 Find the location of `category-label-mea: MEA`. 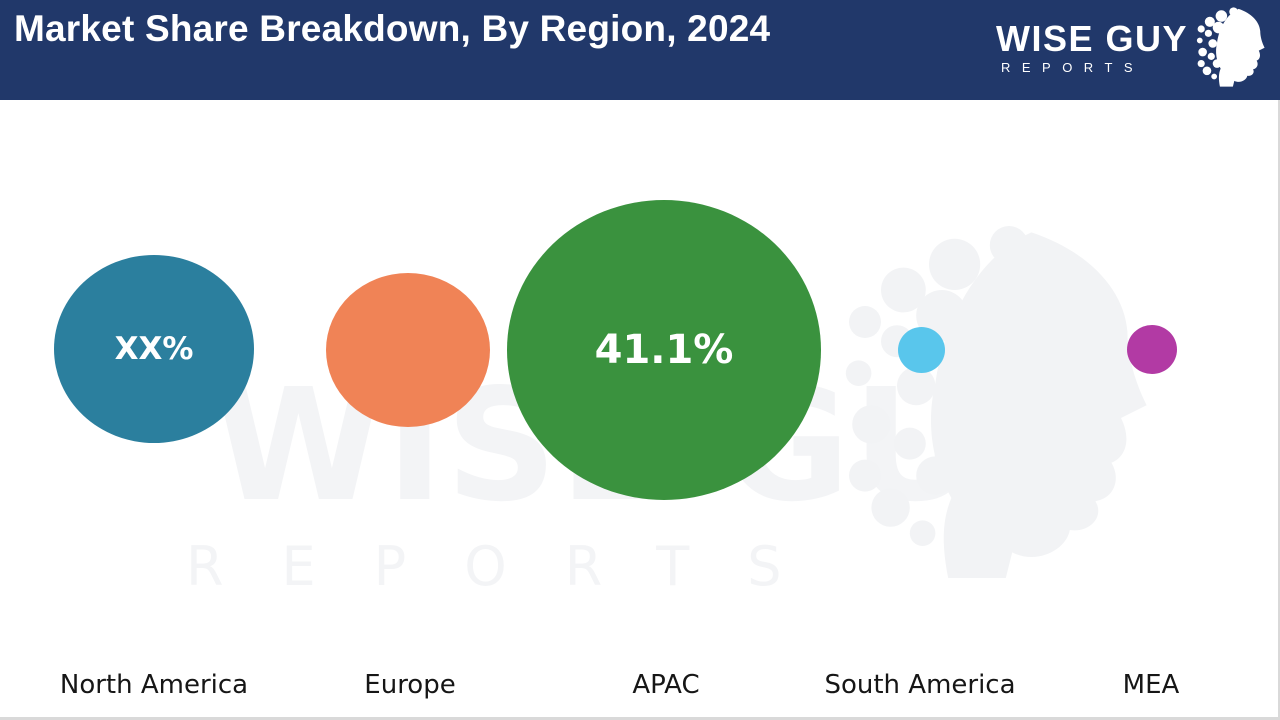

category-label-mea: MEA is located at coordinates (1151, 685).